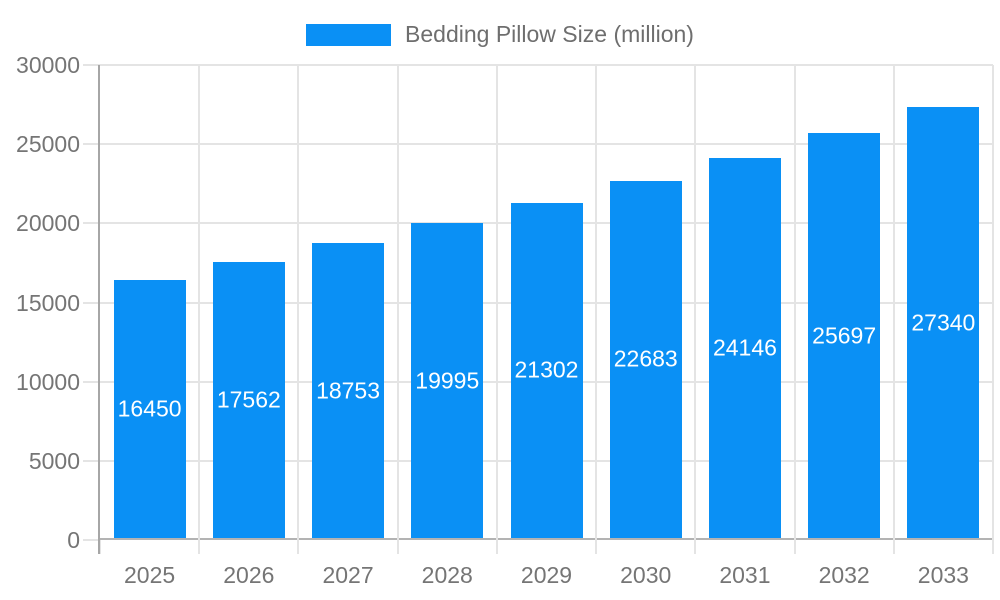  Describe the element at coordinates (349, 34) in the screenshot. I see `legend-swatch` at that location.